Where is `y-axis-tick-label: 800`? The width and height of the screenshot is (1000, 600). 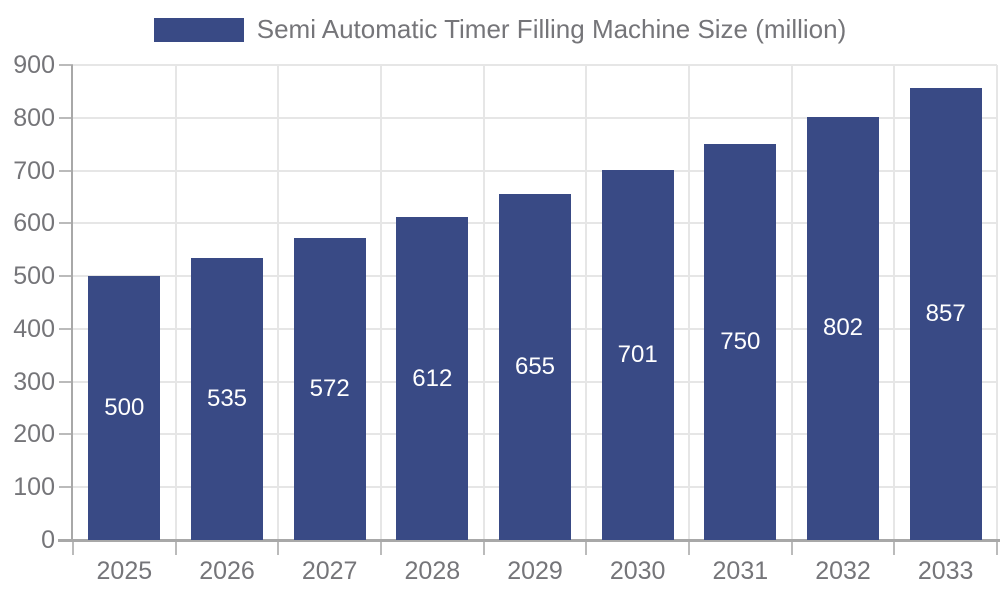
y-axis-tick-label: 800 is located at coordinates (34, 117).